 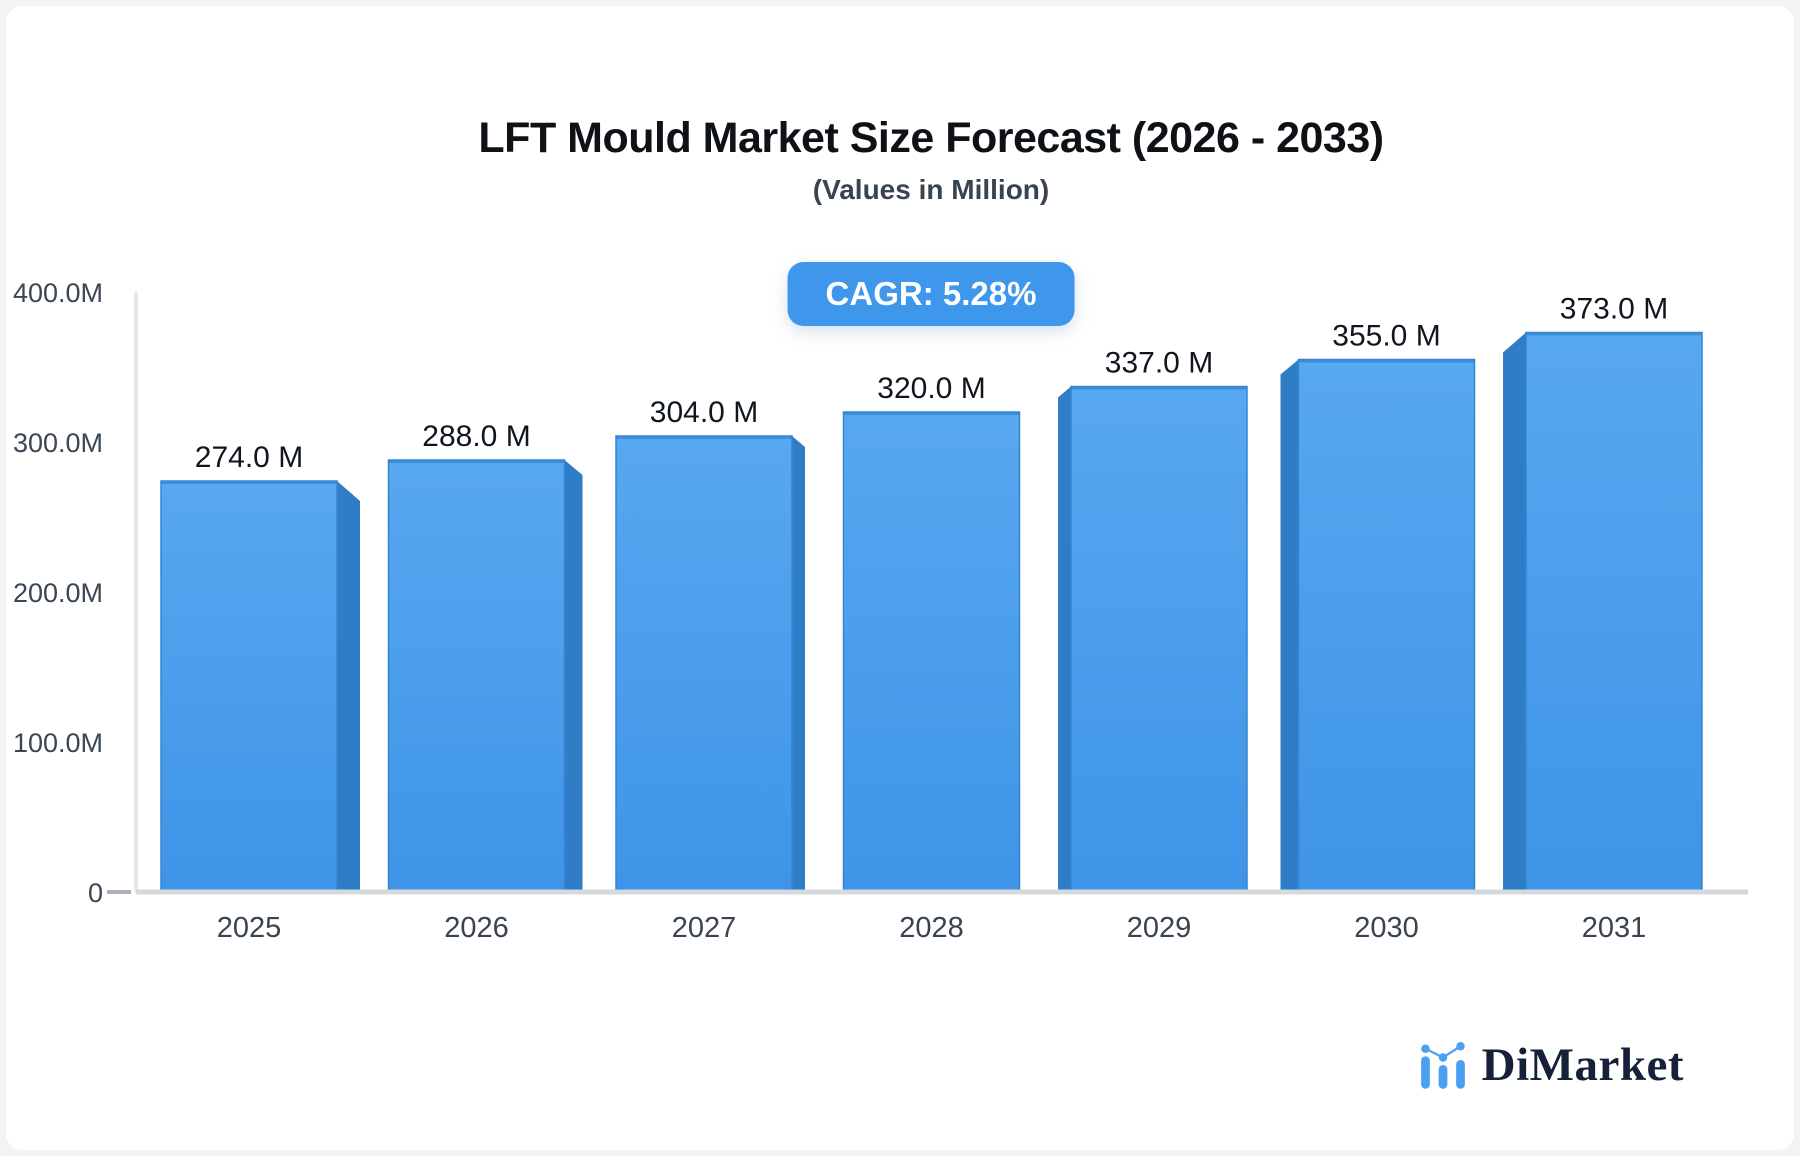 What do you see at coordinates (931, 189) in the screenshot?
I see `chart-subtitle: (Values in Million)` at bounding box center [931, 189].